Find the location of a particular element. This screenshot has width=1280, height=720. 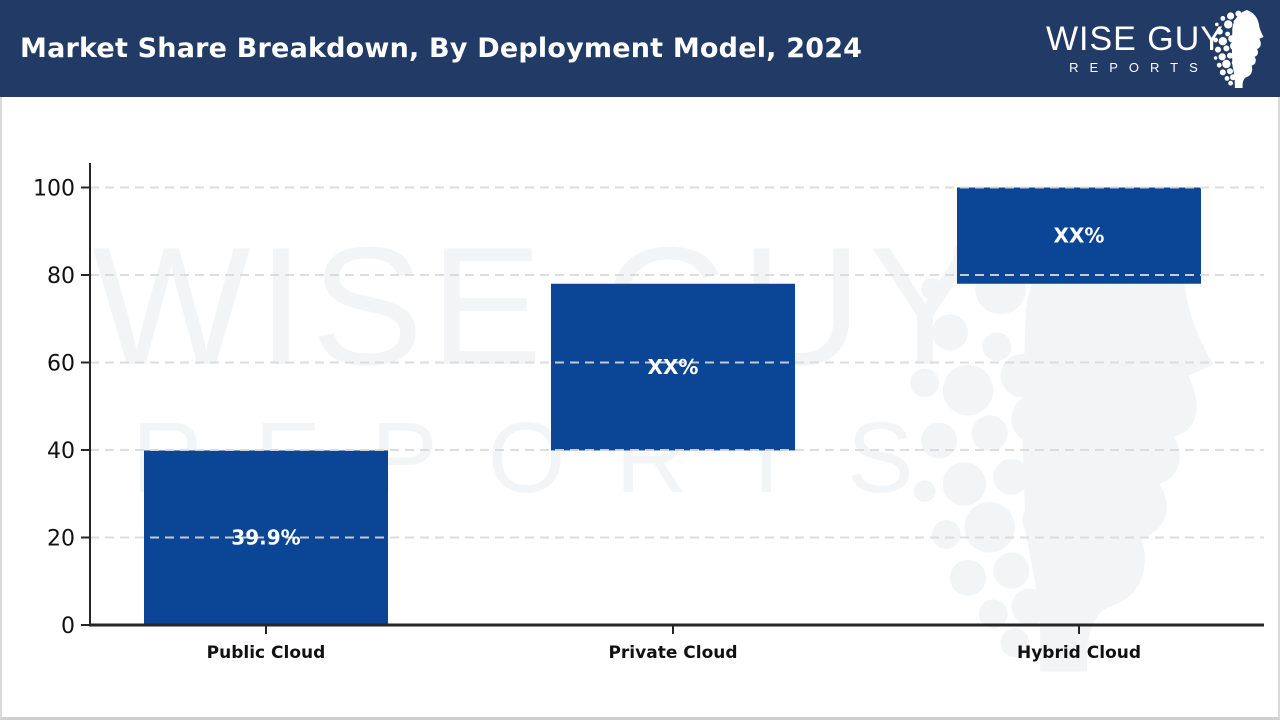

logo-wordmark-block: WISE GUY REPORTS is located at coordinates (1135, 48).